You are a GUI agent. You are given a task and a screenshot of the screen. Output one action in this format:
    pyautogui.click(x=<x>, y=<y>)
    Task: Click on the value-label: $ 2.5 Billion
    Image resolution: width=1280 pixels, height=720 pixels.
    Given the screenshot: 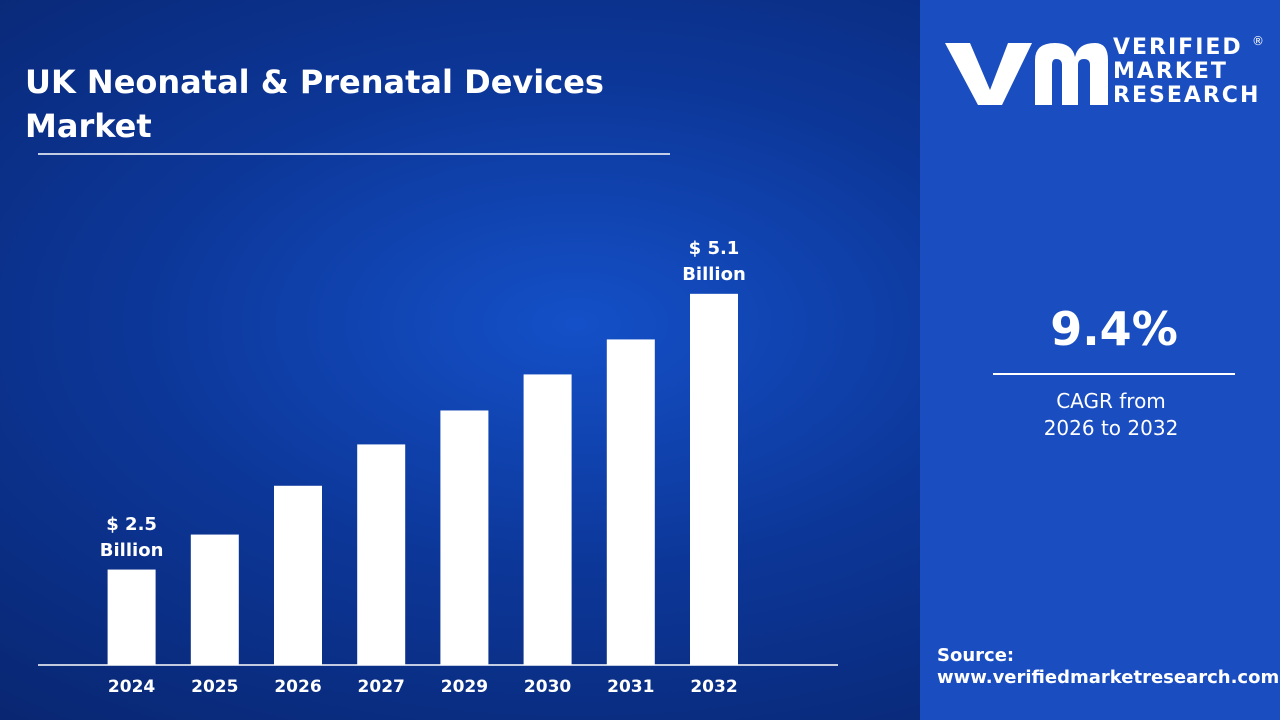 What is the action you would take?
    pyautogui.click(x=131, y=537)
    